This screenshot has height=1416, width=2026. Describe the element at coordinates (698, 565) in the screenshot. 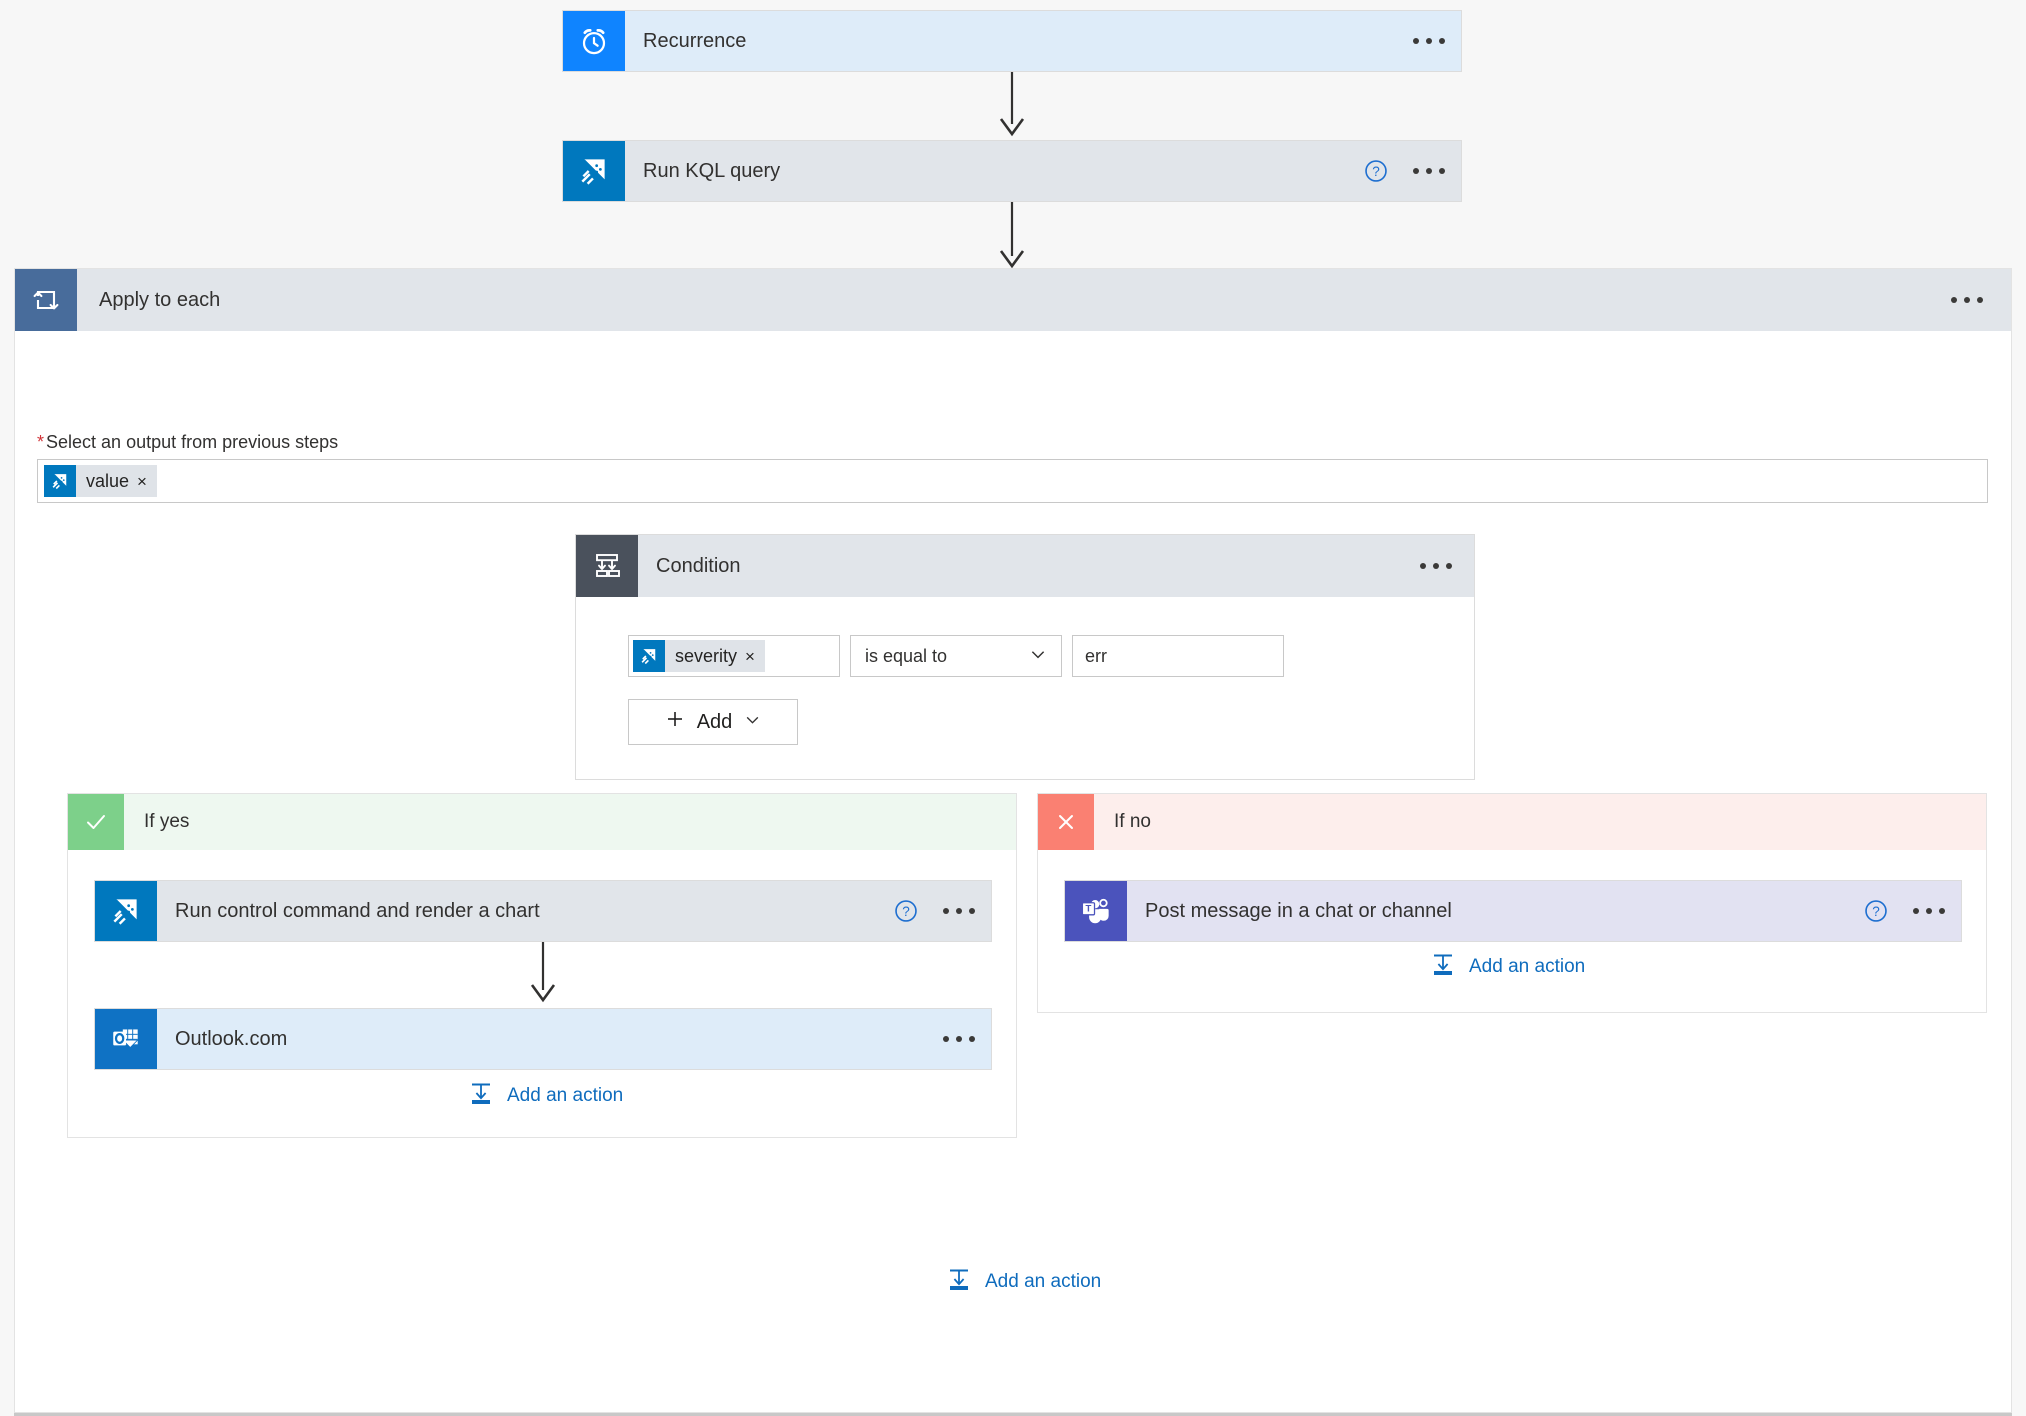

I see `condition-title: Condition` at that location.